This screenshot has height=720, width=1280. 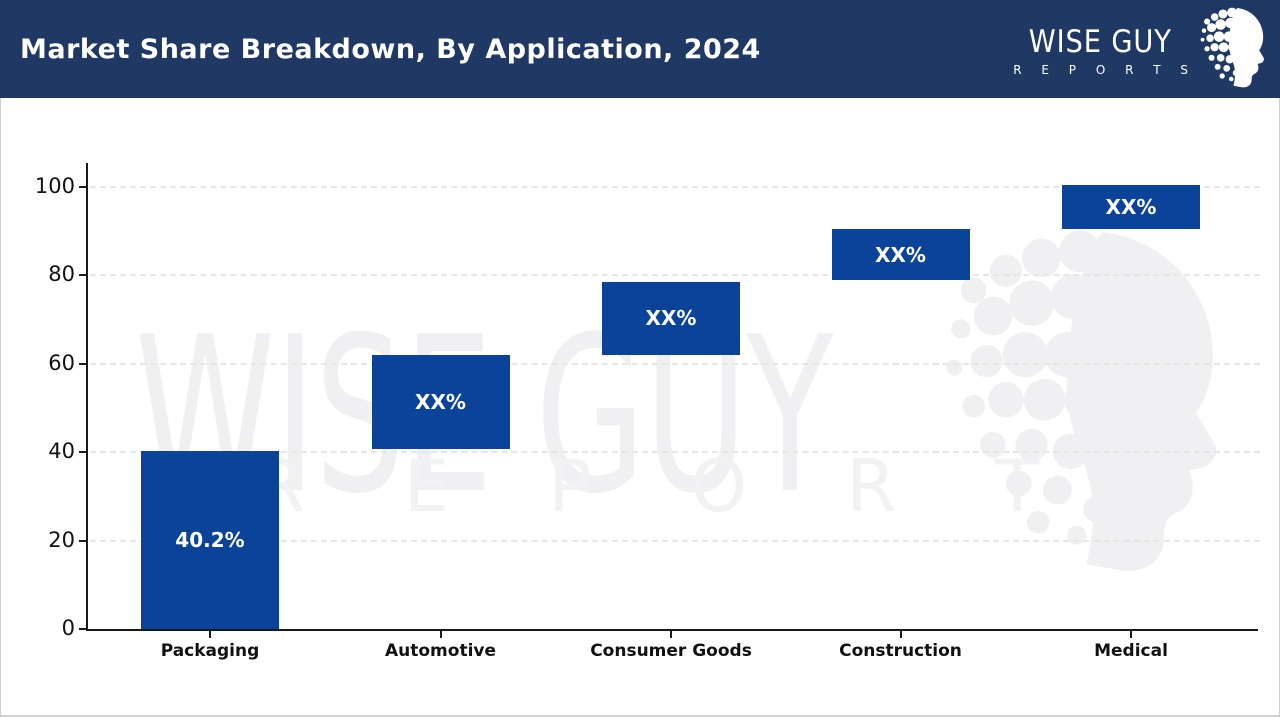 I want to click on x-tick-mark-medical, so click(x=1131, y=634).